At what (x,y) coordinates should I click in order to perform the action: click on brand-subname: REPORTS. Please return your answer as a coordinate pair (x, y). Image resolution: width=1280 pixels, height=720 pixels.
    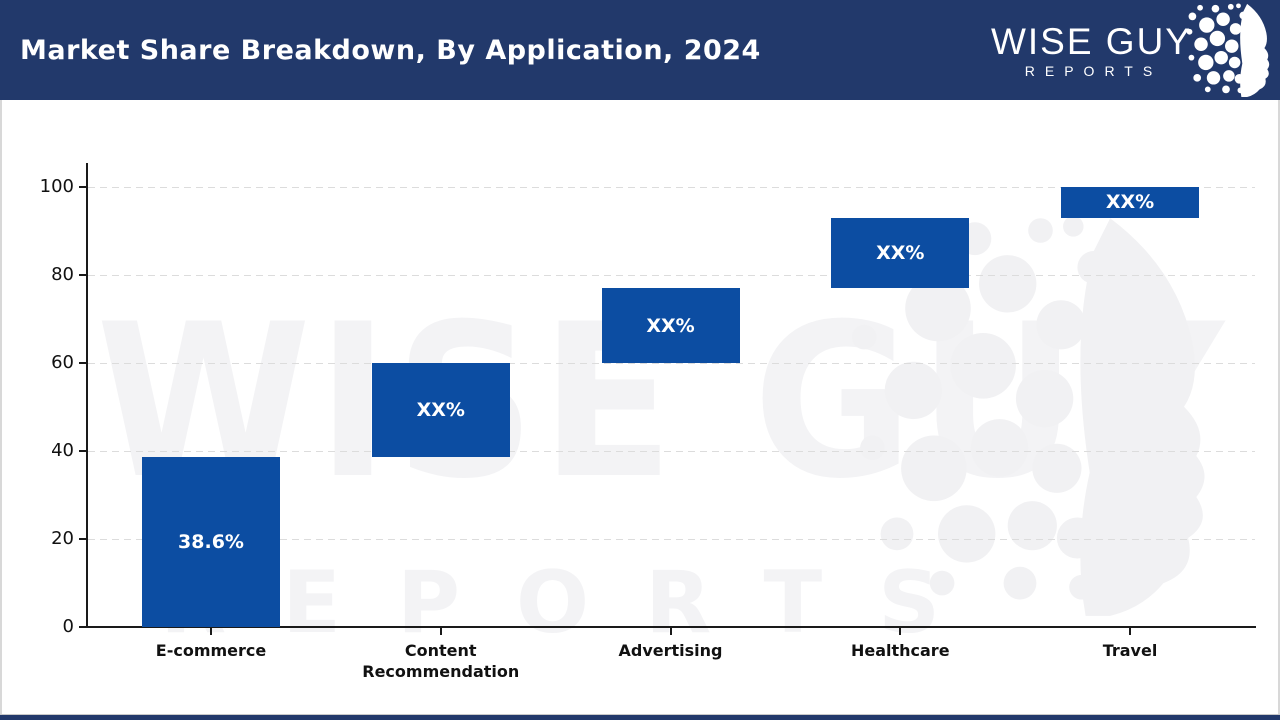
    Looking at the image, I should click on (1093, 70).